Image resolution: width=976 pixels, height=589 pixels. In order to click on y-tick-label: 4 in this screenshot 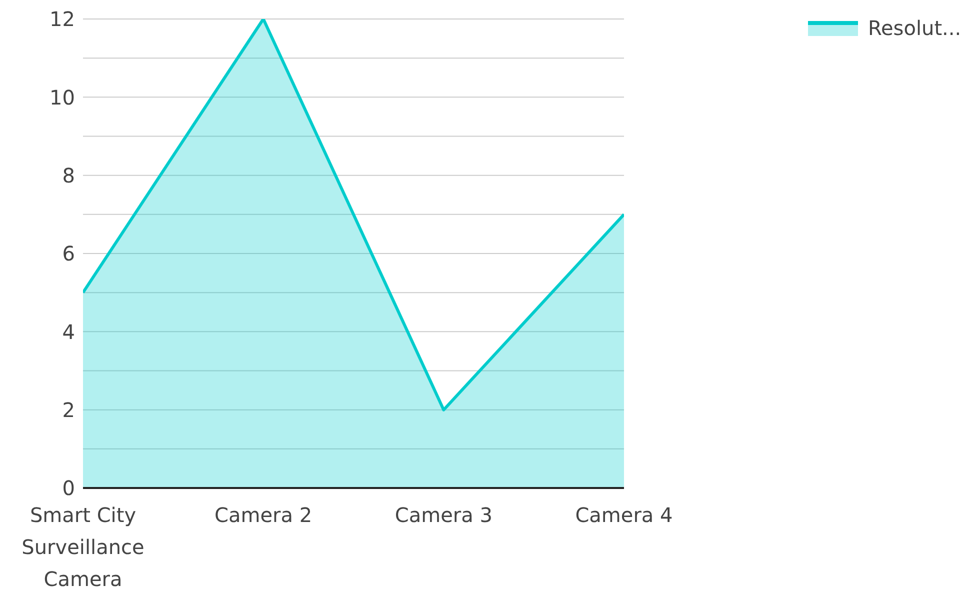, I will do `click(68, 332)`.